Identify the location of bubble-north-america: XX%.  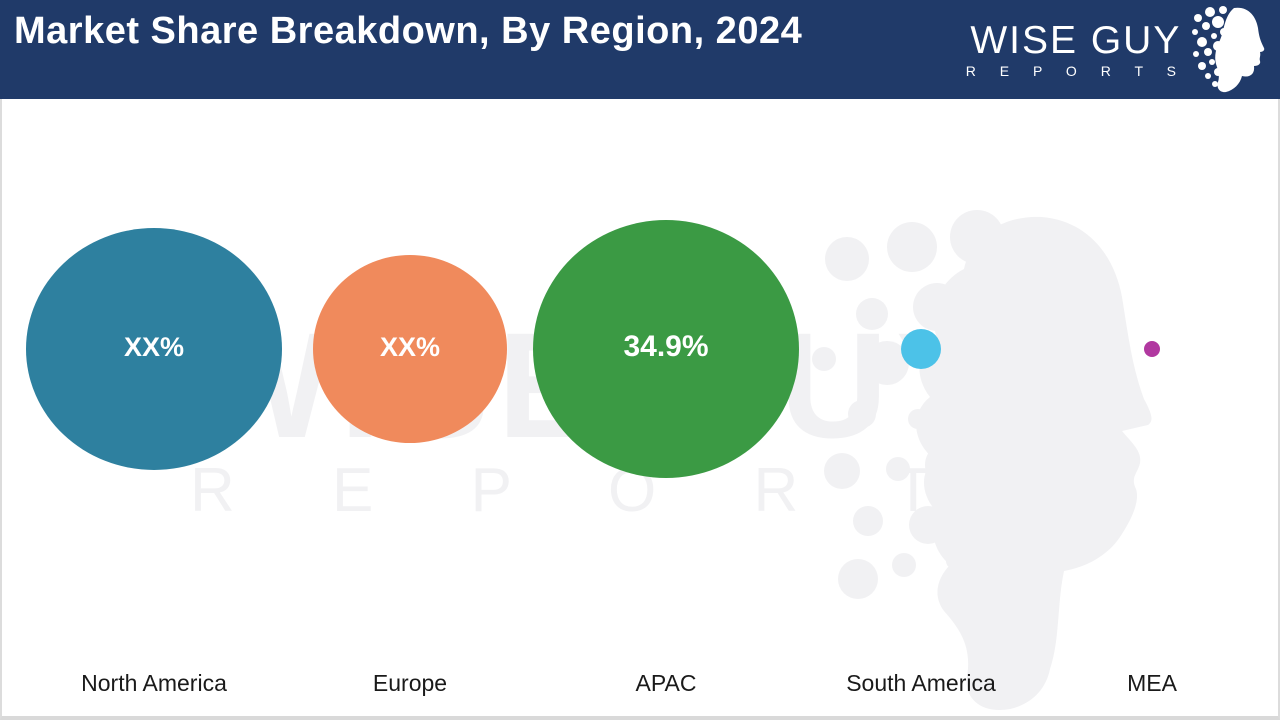
(154, 349).